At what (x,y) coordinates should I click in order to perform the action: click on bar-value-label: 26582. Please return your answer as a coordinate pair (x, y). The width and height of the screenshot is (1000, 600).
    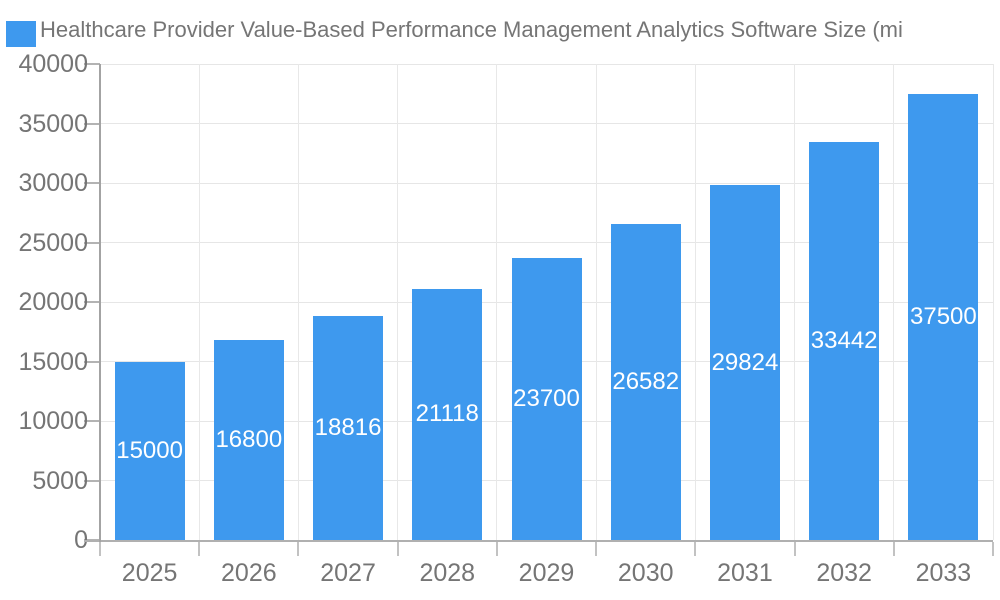
    Looking at the image, I should click on (646, 381).